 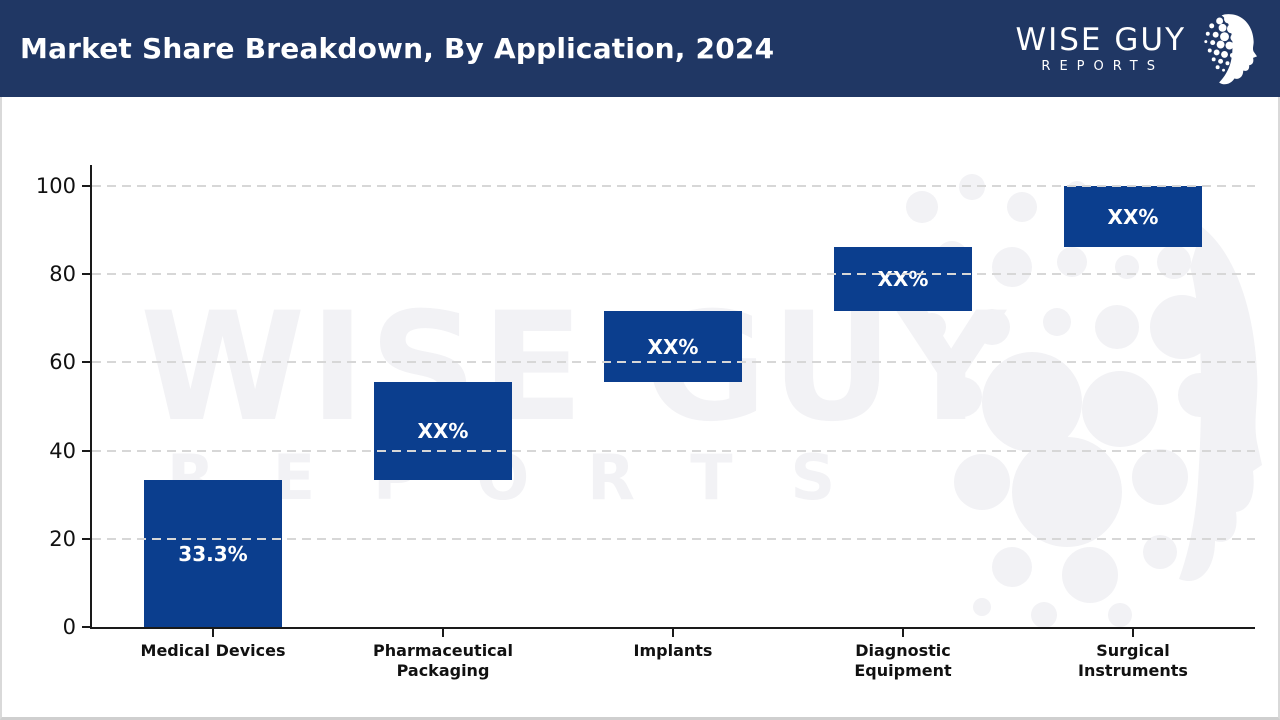 I want to click on x-category-label-line: Equipment, so click(x=903, y=670).